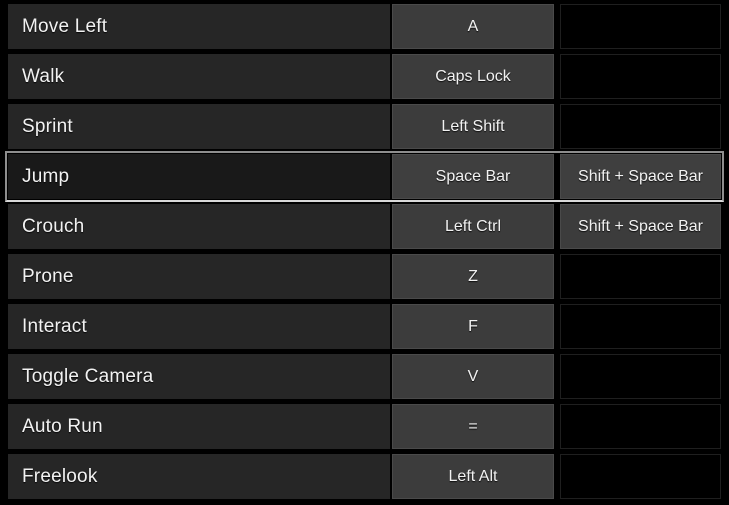  What do you see at coordinates (199, 126) in the screenshot?
I see `action-label: Sprint` at bounding box center [199, 126].